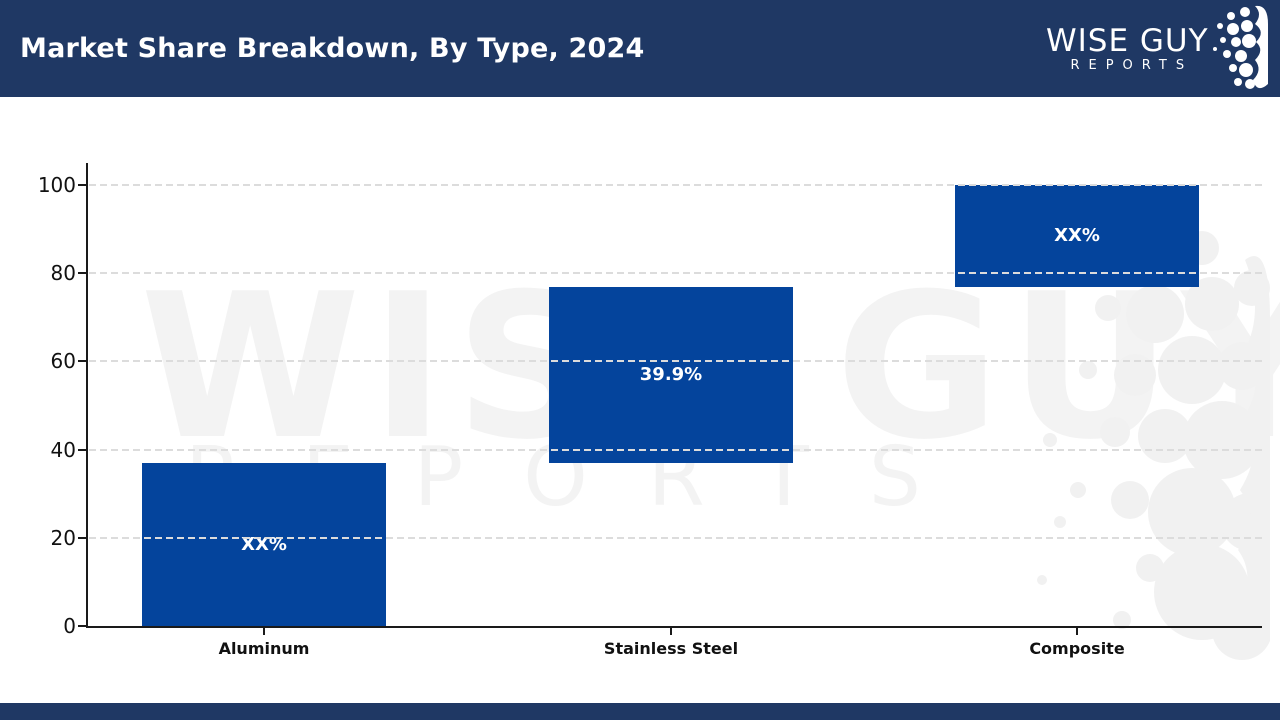  What do you see at coordinates (87, 395) in the screenshot?
I see `y-axis-line` at bounding box center [87, 395].